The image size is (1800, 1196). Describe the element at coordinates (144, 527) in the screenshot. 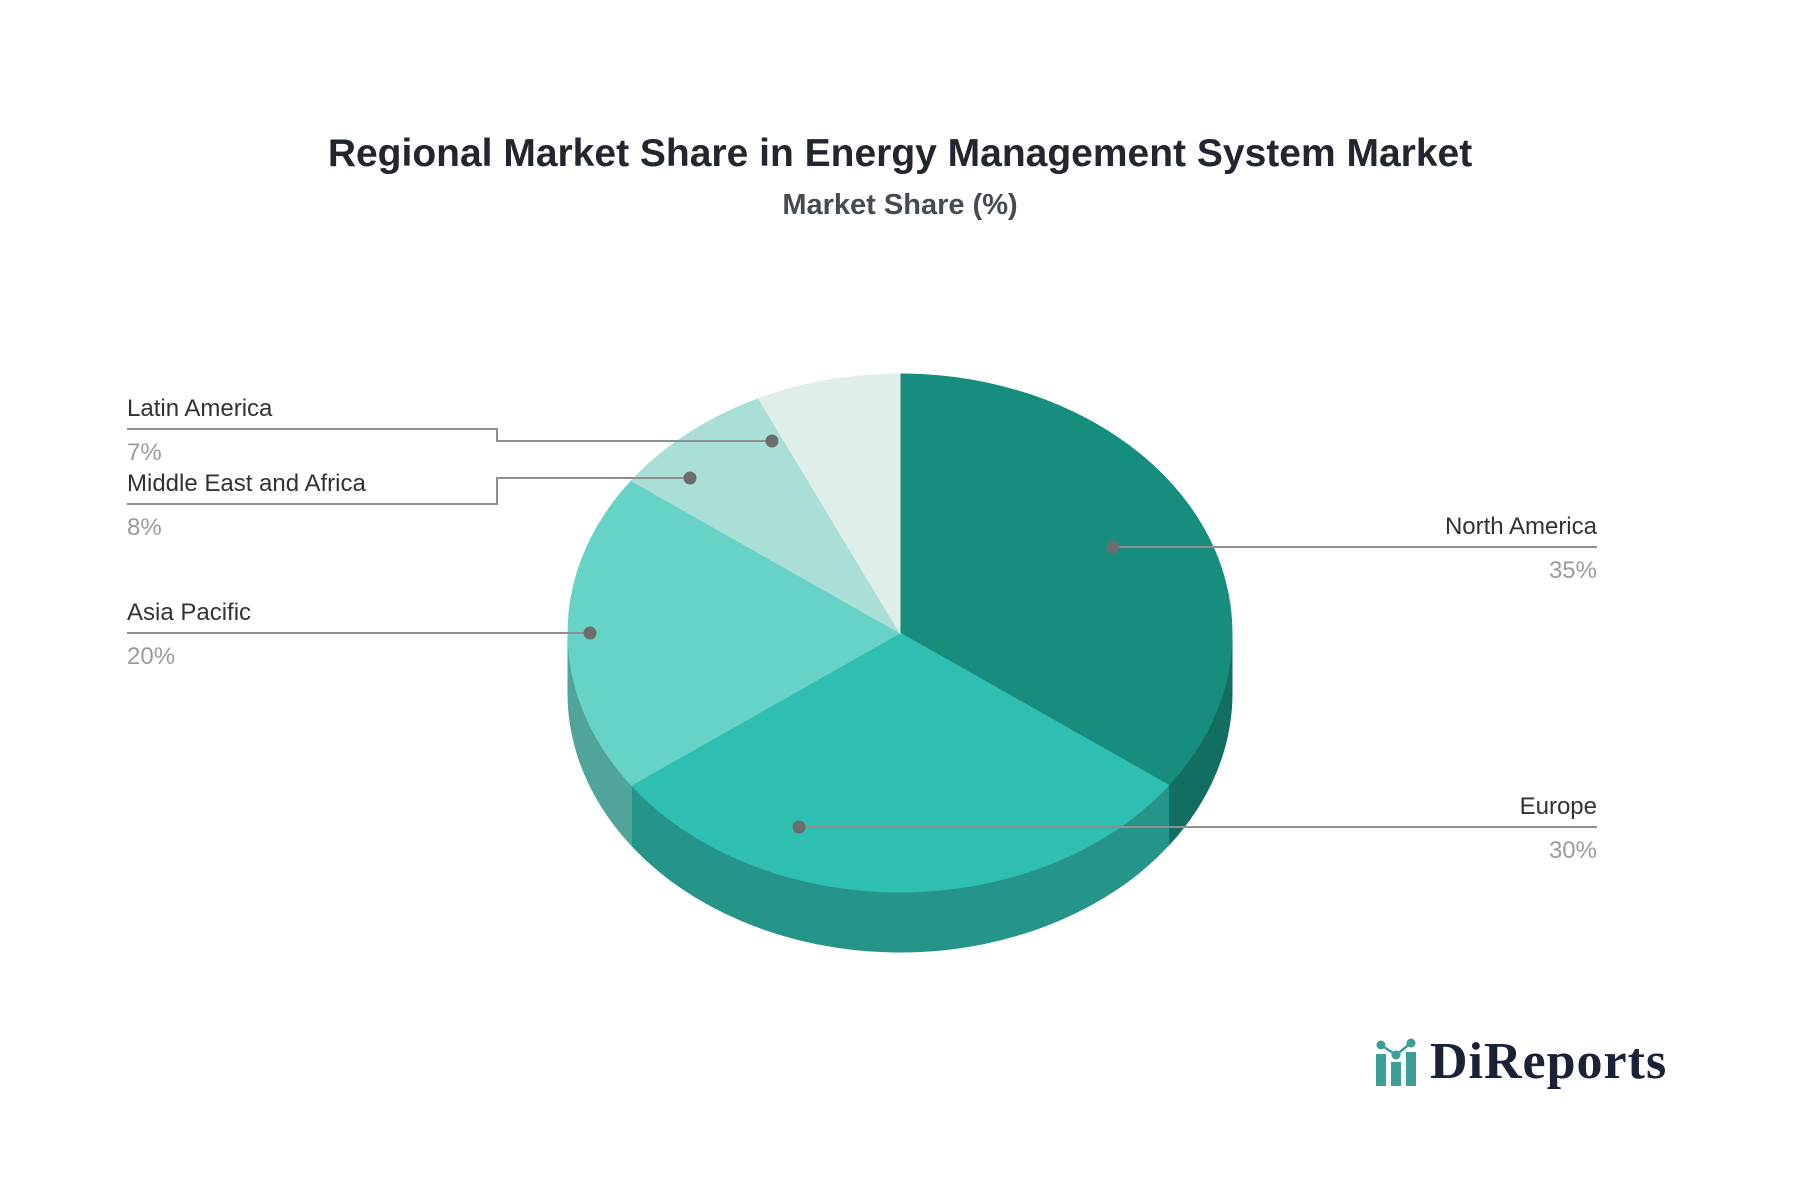

I see `label-value-middle-east-and-africa: 8%` at that location.